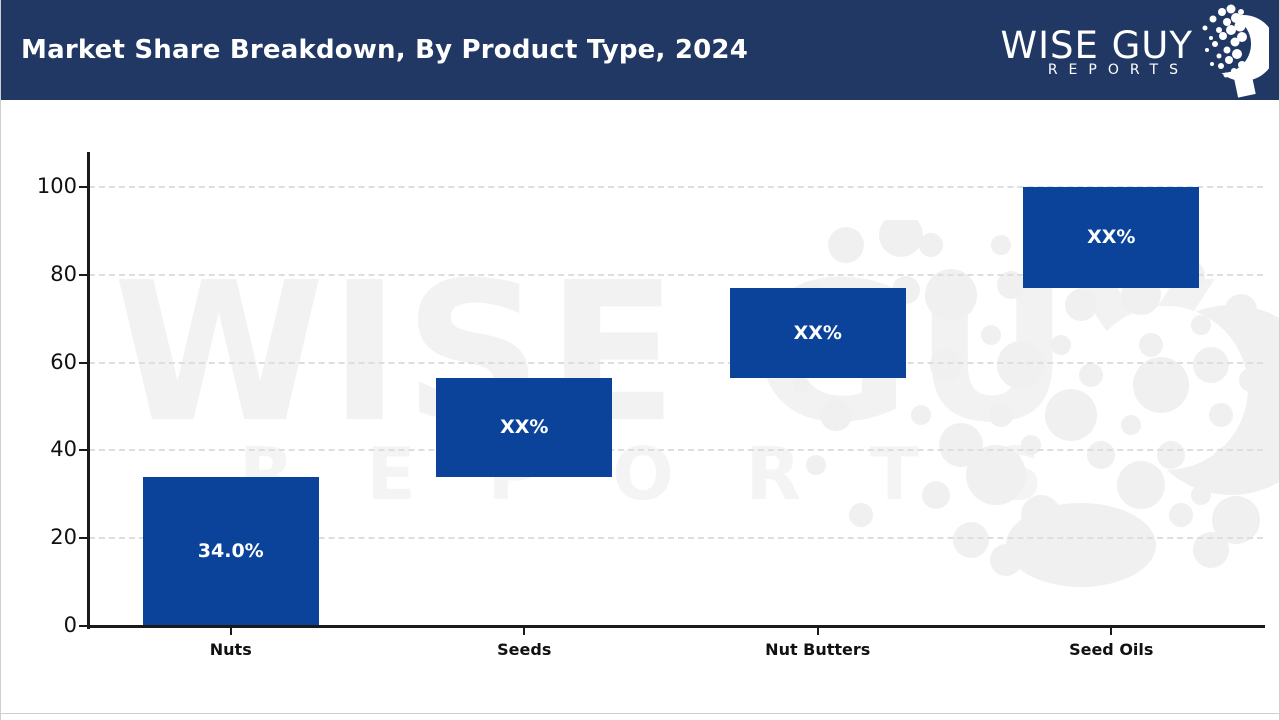 This screenshot has height=720, width=1280. I want to click on bar-nuts: 34.0%, so click(230, 551).